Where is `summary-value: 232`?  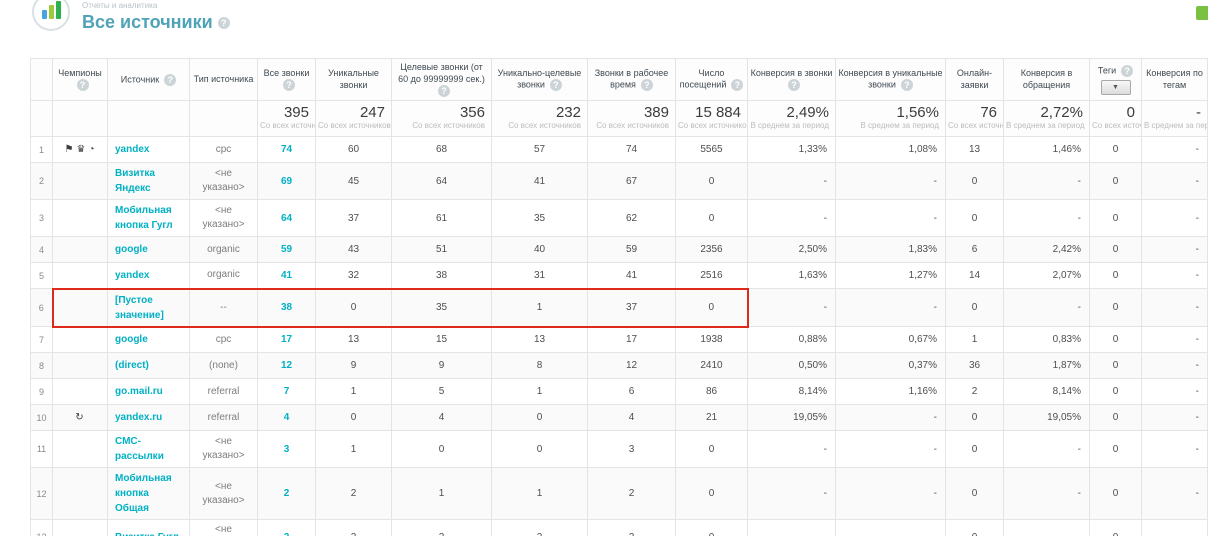
summary-value: 232 is located at coordinates (568, 112).